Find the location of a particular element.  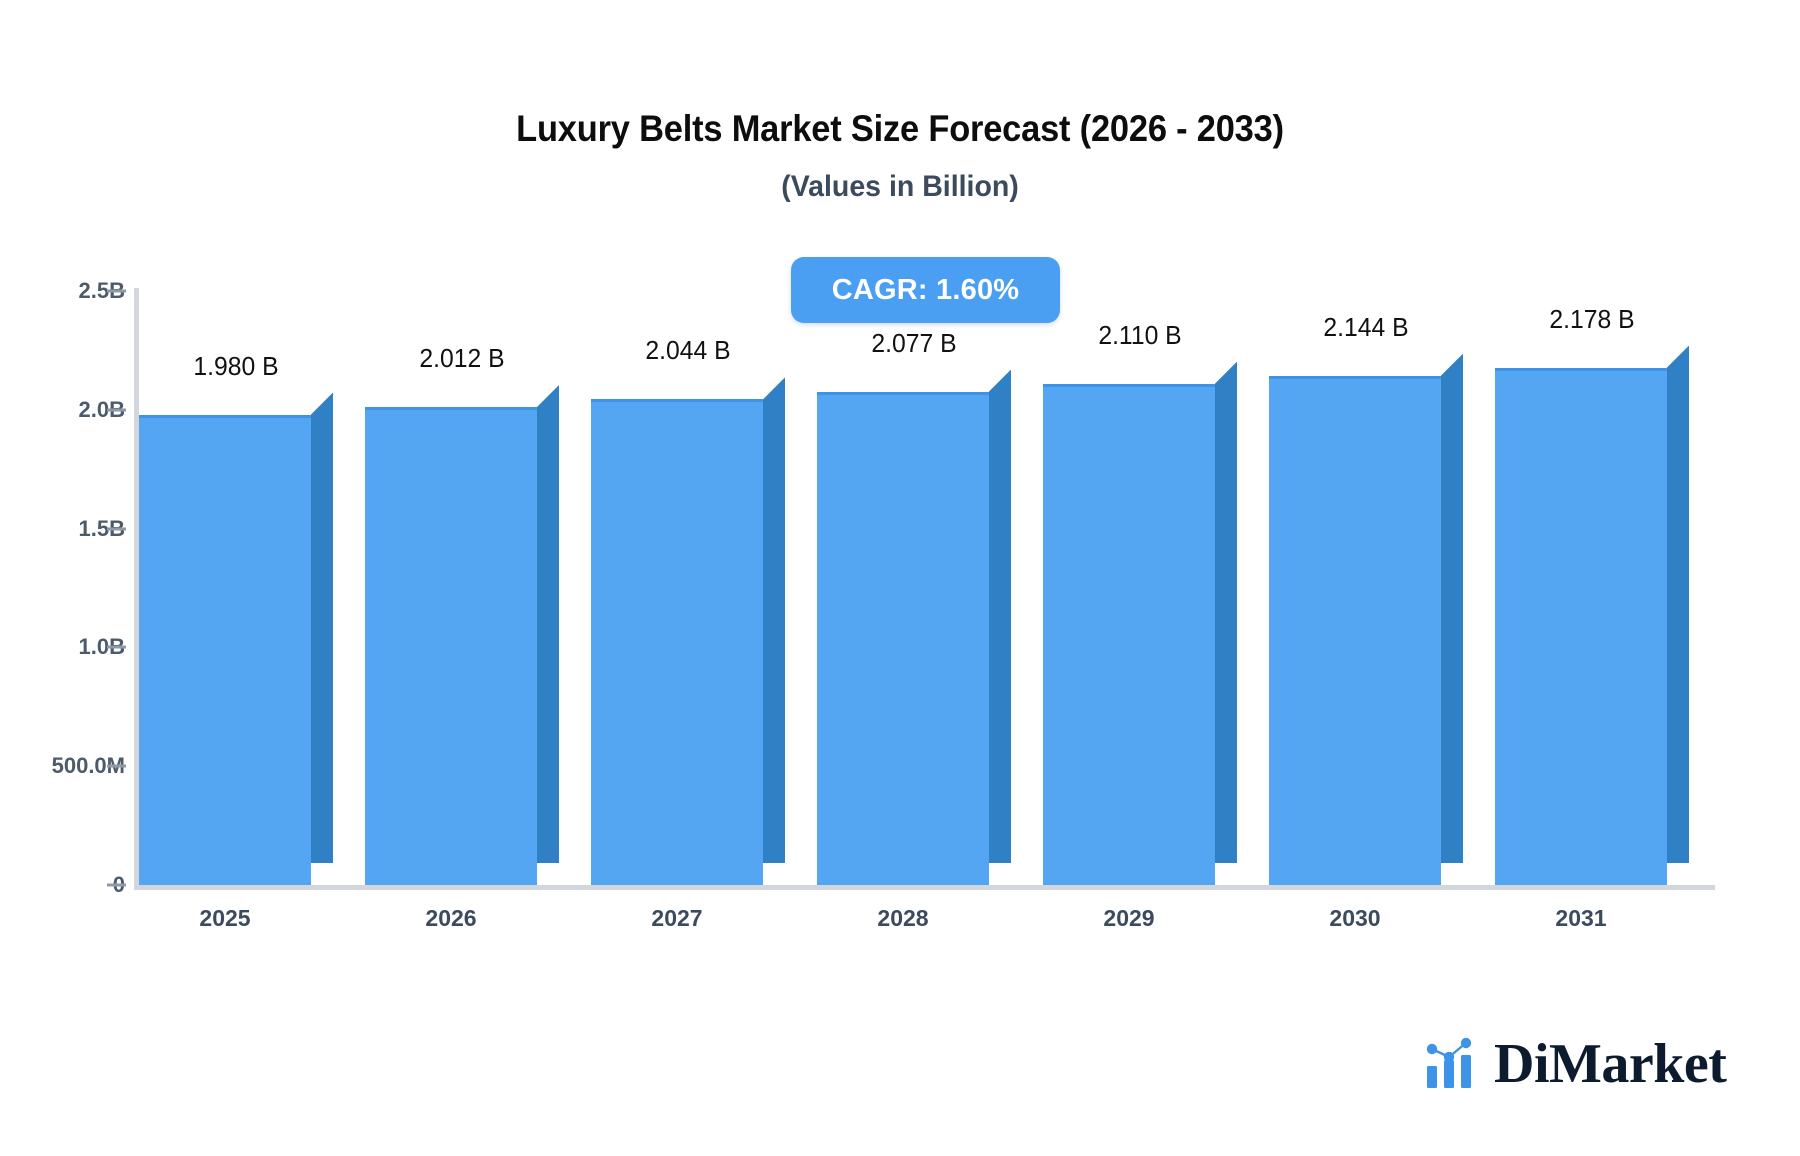

bar-2027 is located at coordinates (677, 642).